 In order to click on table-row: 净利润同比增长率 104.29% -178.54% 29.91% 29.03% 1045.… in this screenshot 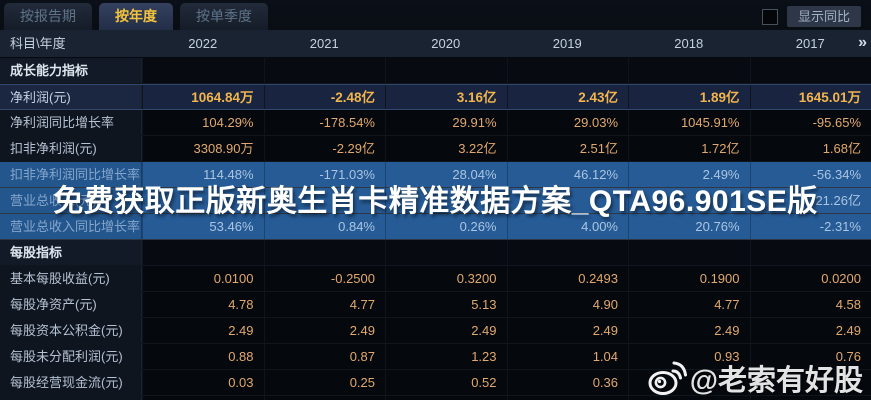, I will do `click(435, 123)`.